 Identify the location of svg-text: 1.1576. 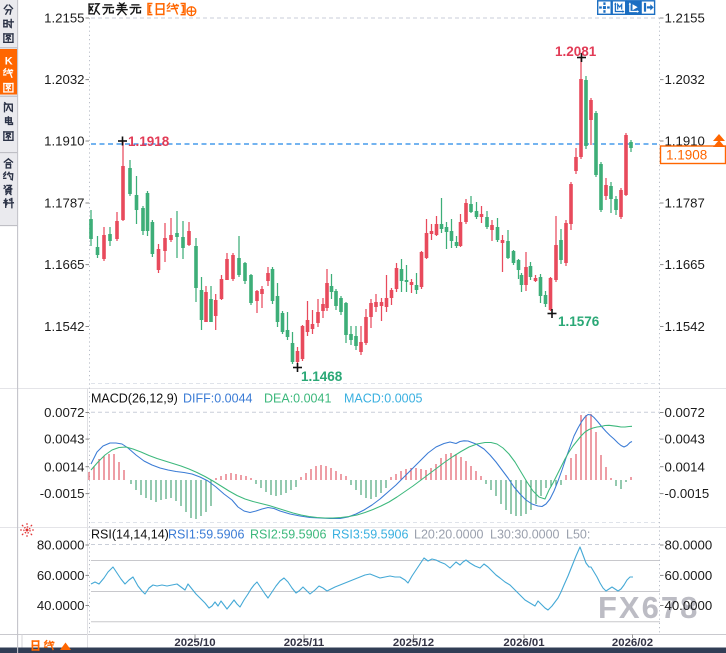
(579, 321).